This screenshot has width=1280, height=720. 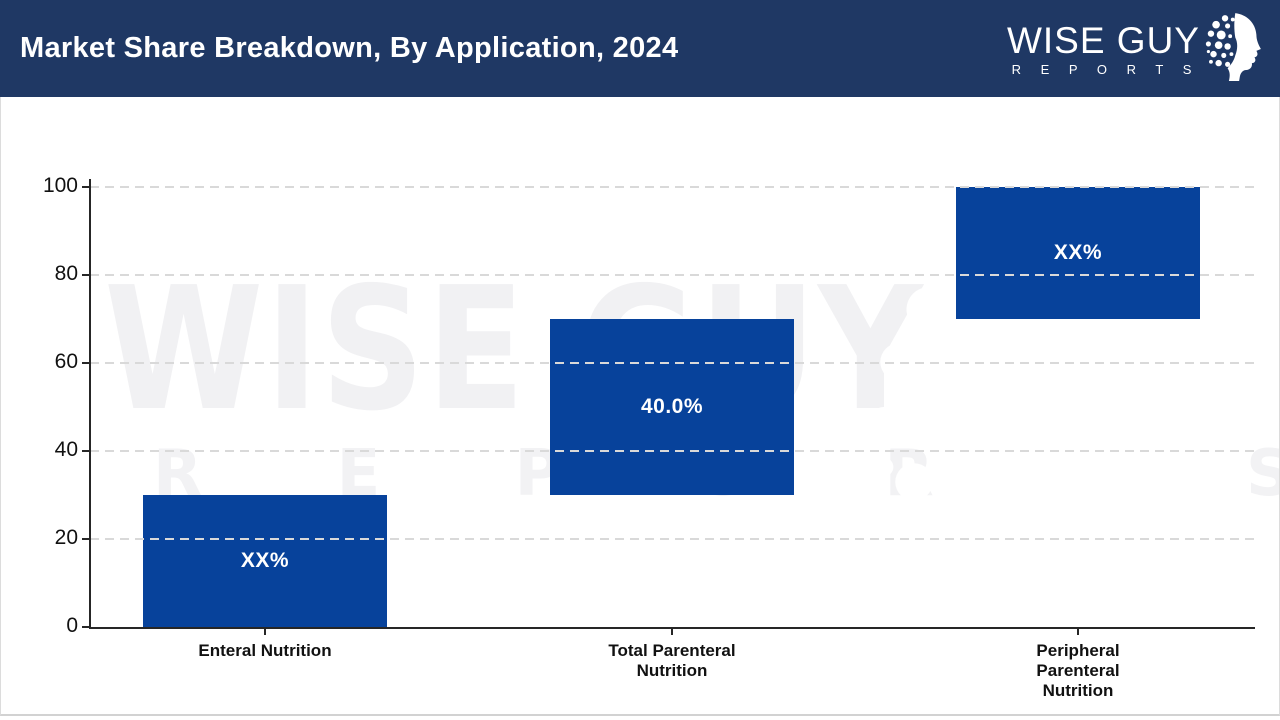 I want to click on logo-subtitle: R E P O R T S, so click(x=1105, y=69).